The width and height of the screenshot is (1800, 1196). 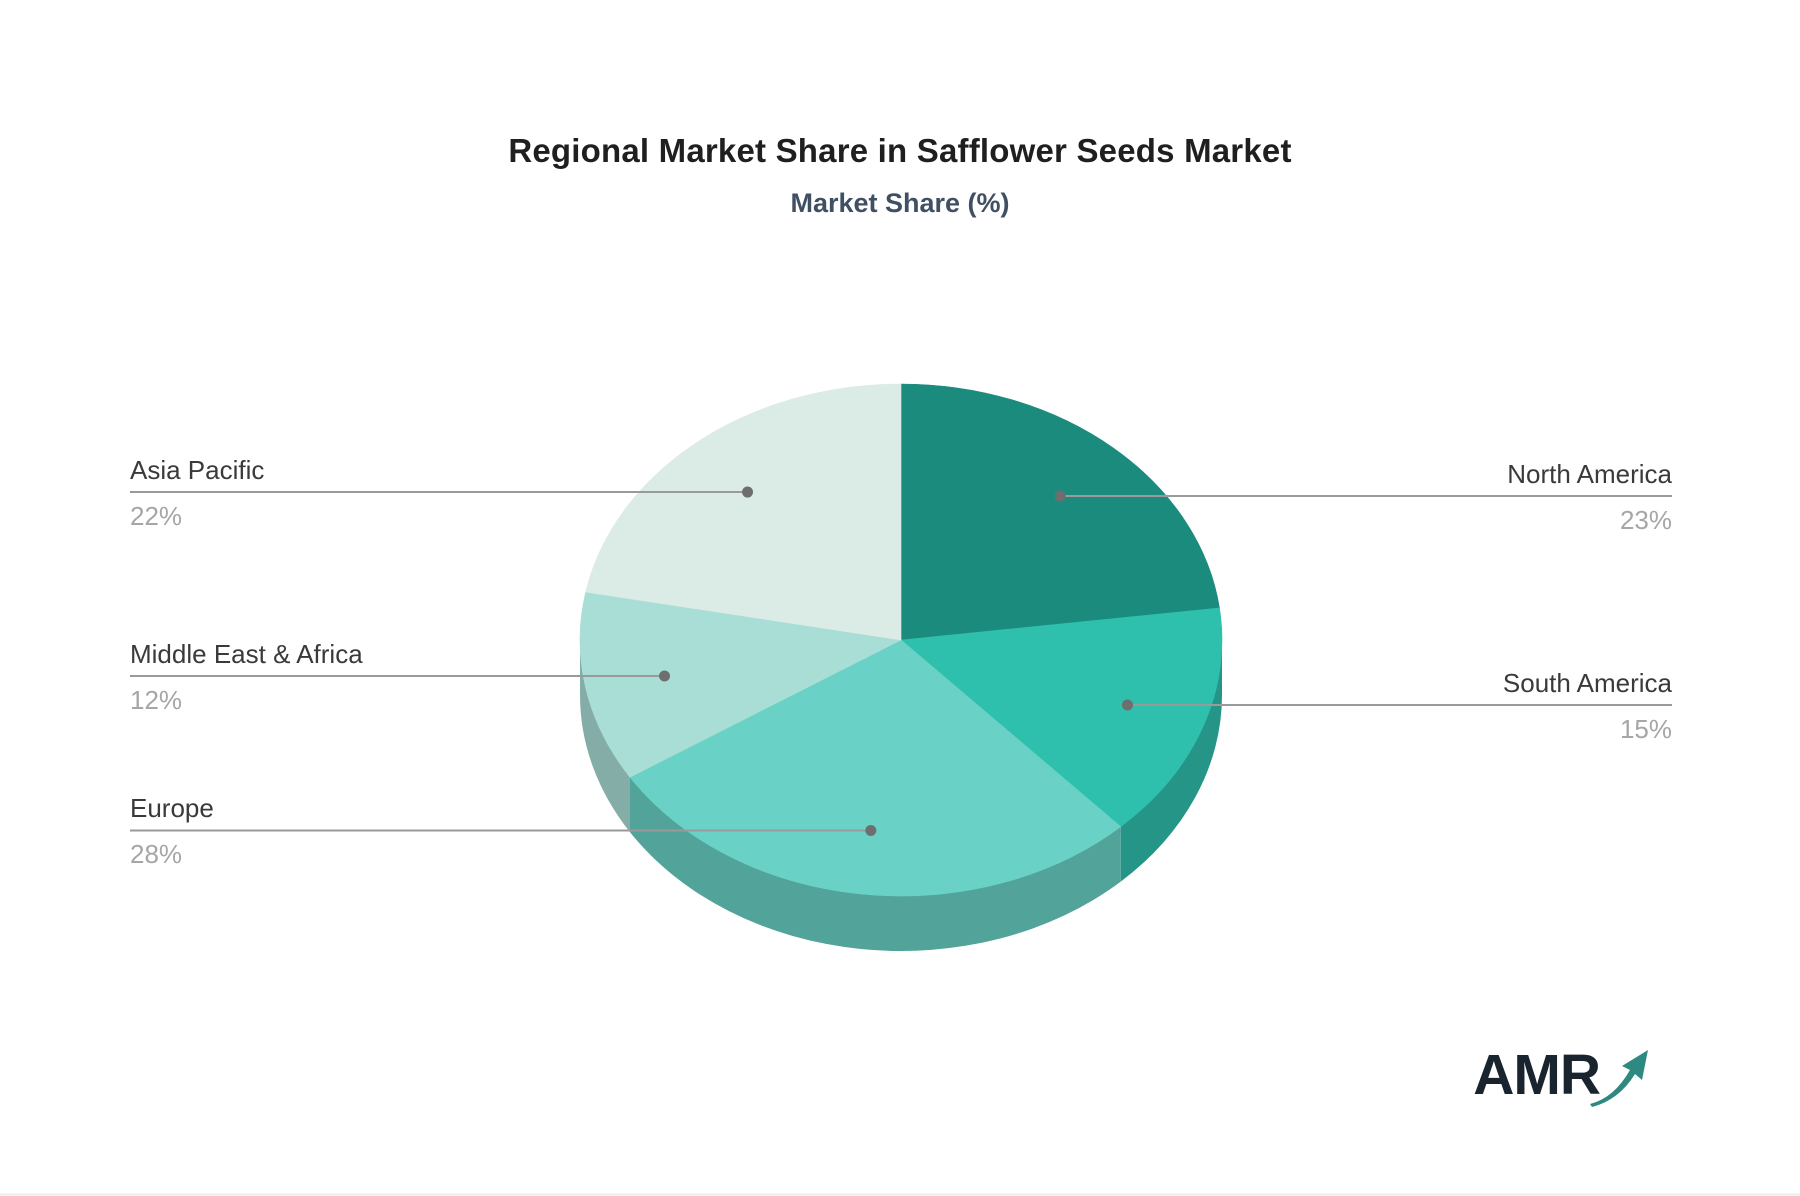 What do you see at coordinates (172, 808) in the screenshot?
I see `callout-label-europe: Europe` at bounding box center [172, 808].